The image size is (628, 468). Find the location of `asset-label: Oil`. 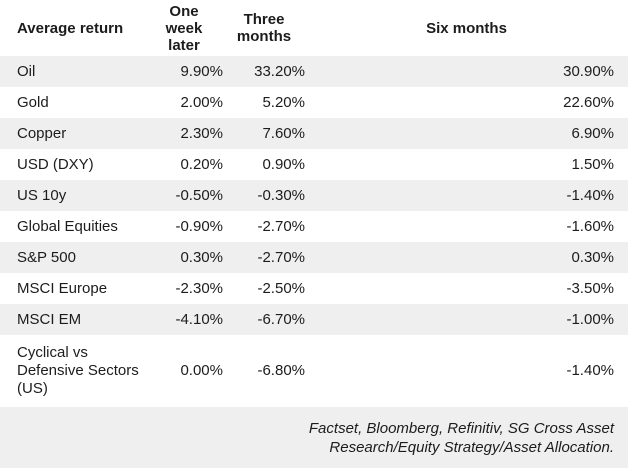

asset-label: Oil is located at coordinates (26, 71).